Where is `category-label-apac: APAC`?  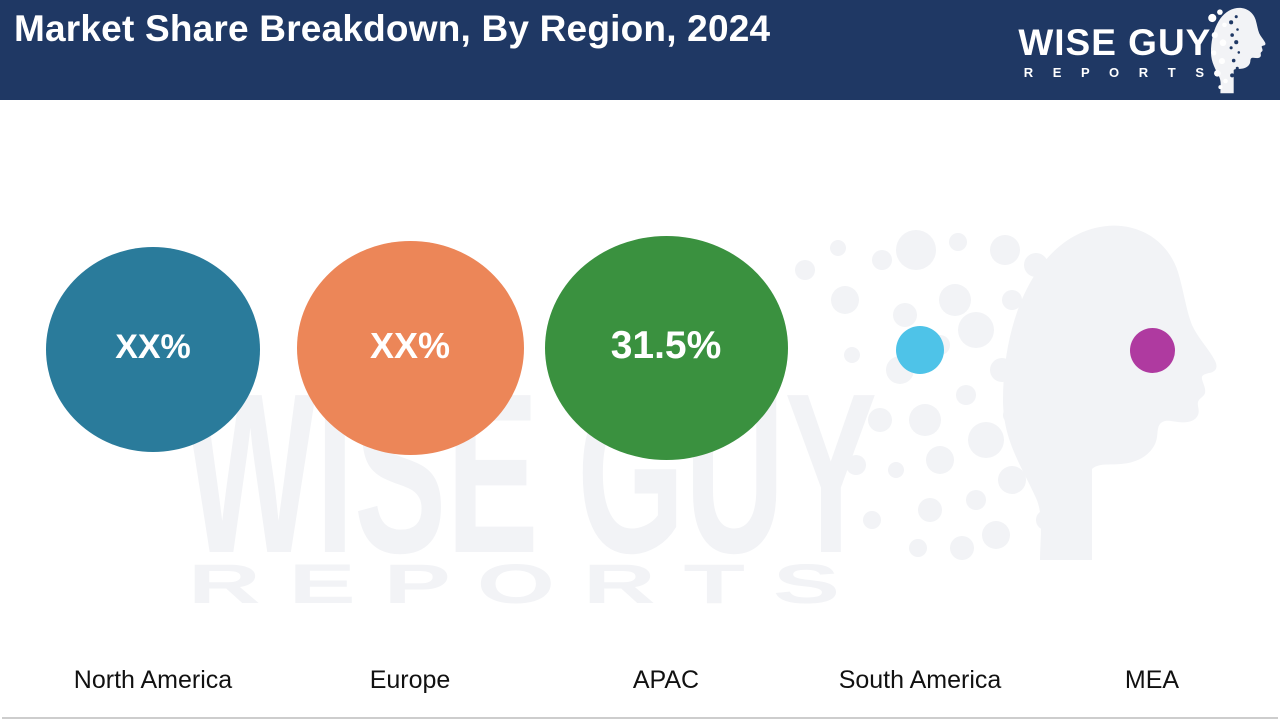 category-label-apac: APAC is located at coordinates (666, 680).